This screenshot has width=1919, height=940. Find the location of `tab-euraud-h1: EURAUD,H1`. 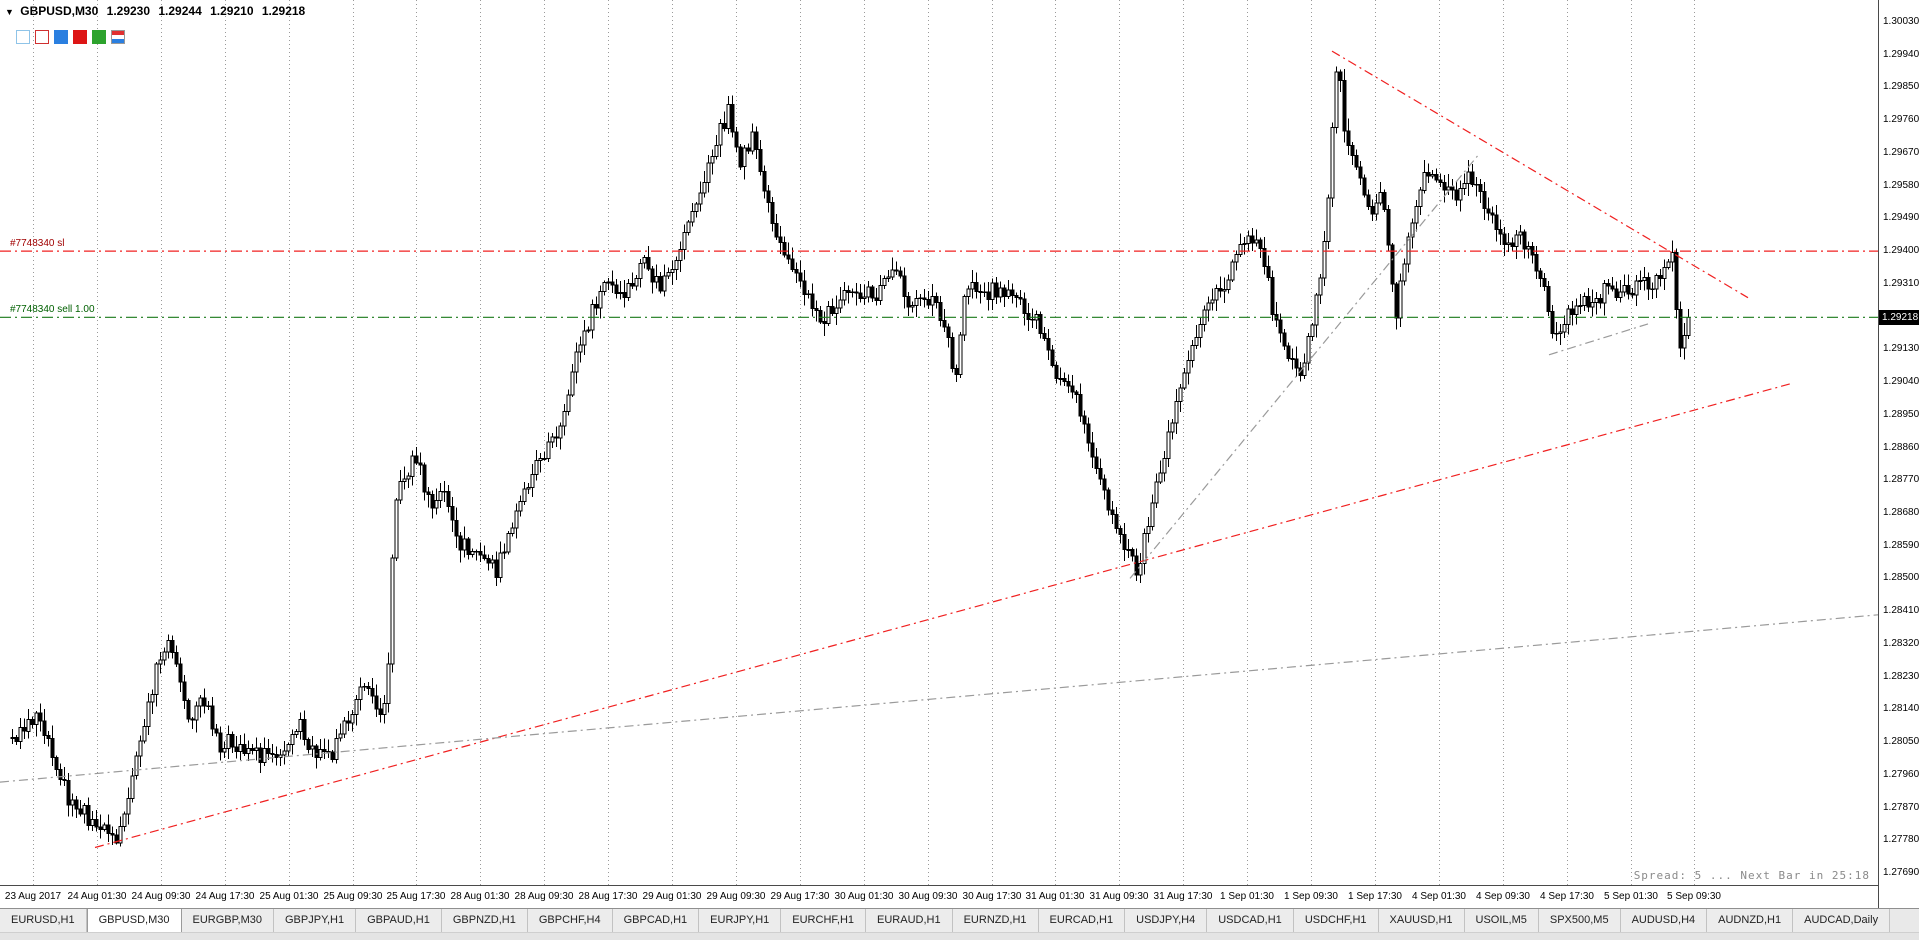

tab-euraud-h1: EURAUD,H1 is located at coordinates (909, 920).